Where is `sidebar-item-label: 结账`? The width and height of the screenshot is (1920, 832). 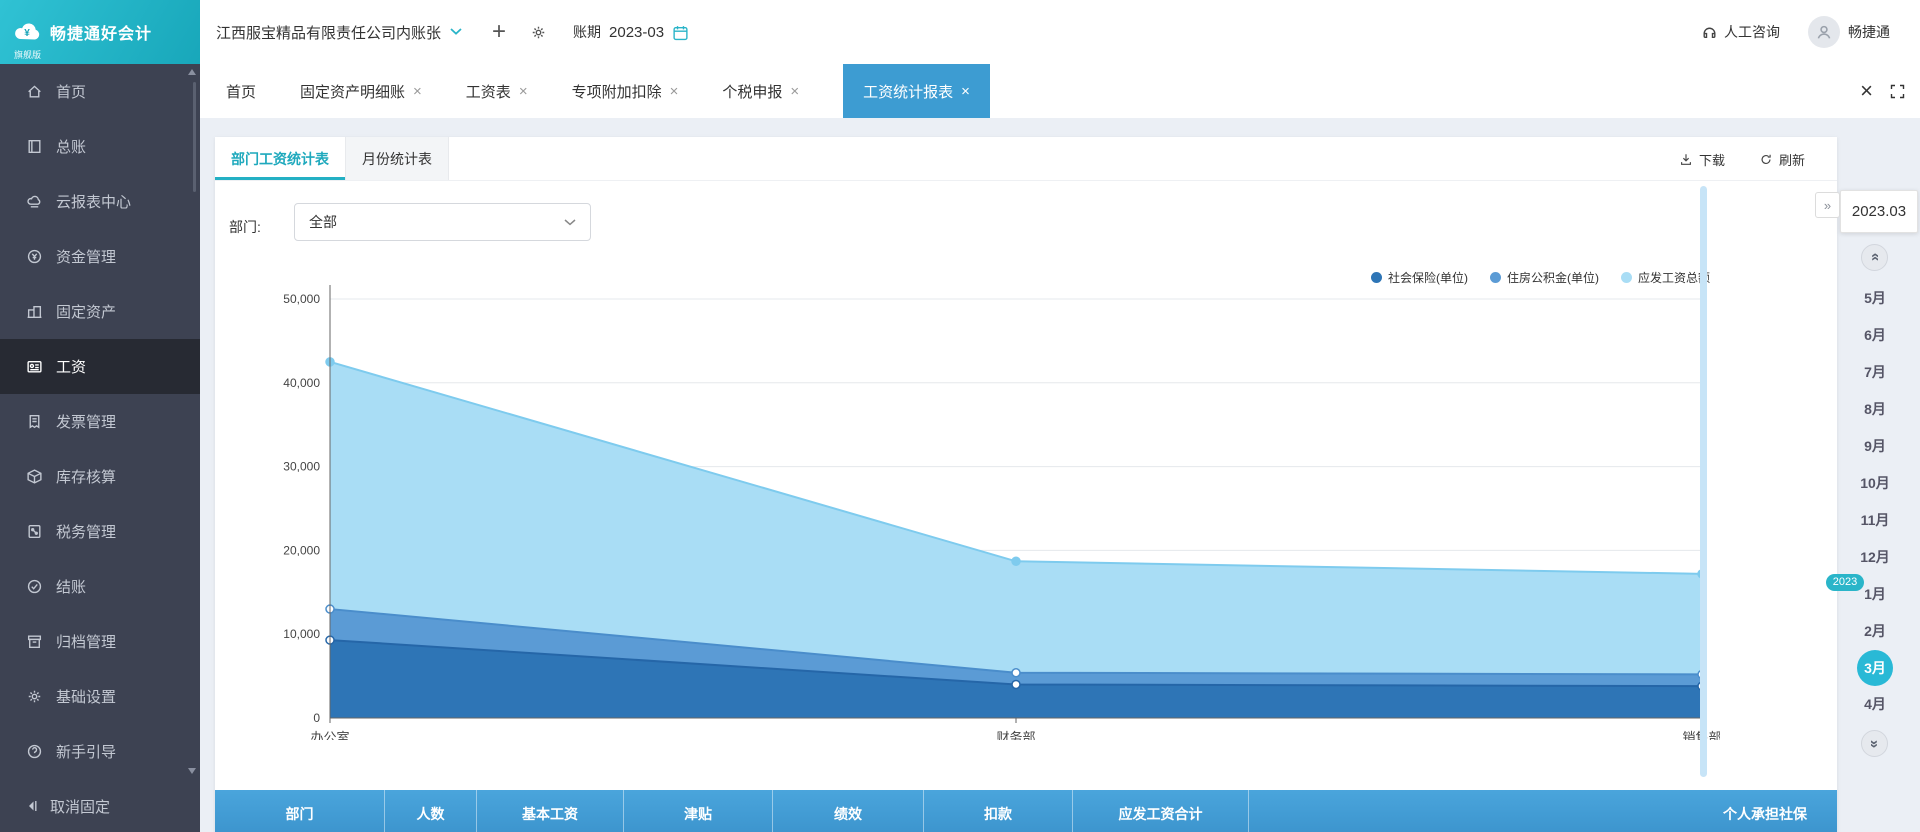 sidebar-item-label: 结账 is located at coordinates (71, 587).